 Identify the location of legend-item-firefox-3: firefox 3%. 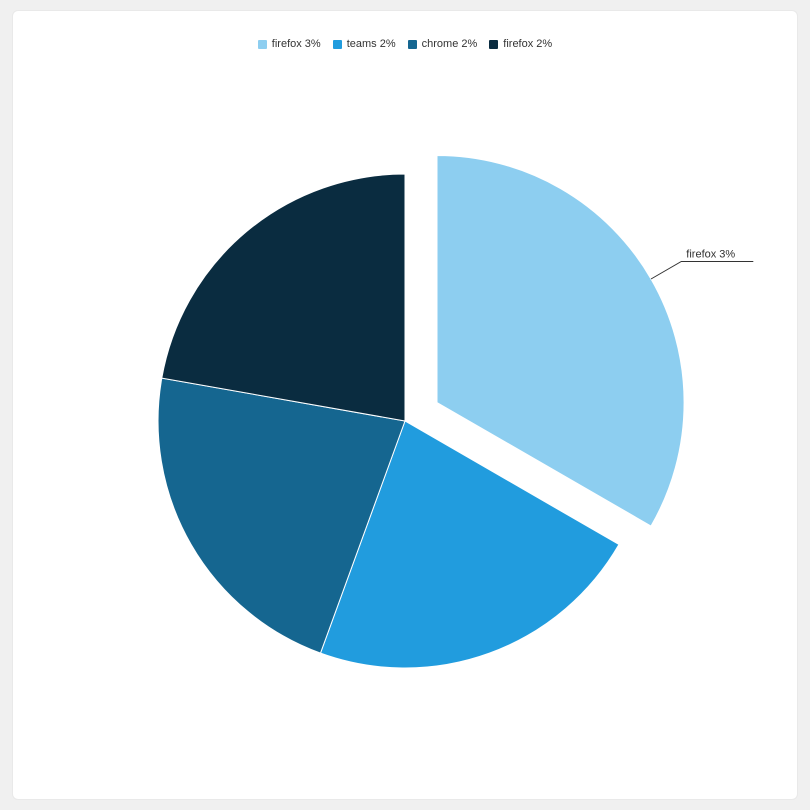
(289, 44).